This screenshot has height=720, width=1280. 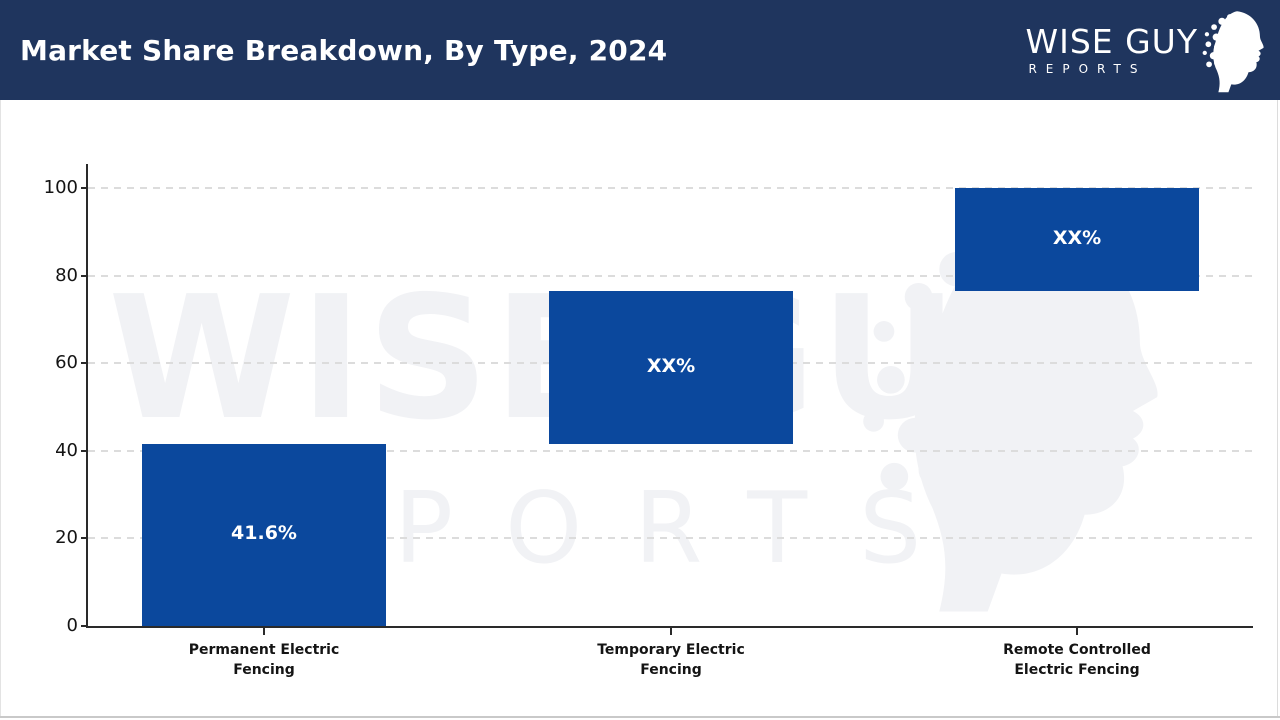 What do you see at coordinates (669, 627) in the screenshot?
I see `x-axis-line` at bounding box center [669, 627].